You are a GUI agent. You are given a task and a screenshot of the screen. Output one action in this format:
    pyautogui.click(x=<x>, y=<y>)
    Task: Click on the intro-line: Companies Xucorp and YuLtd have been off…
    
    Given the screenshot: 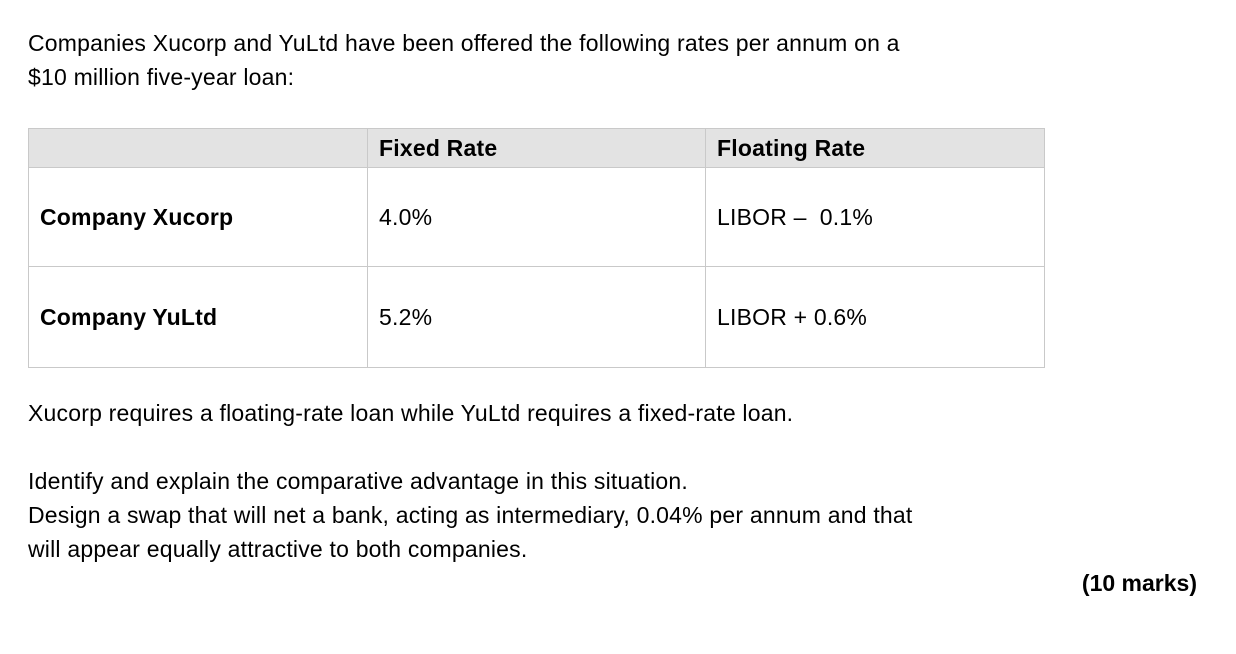 What is the action you would take?
    pyautogui.click(x=464, y=43)
    